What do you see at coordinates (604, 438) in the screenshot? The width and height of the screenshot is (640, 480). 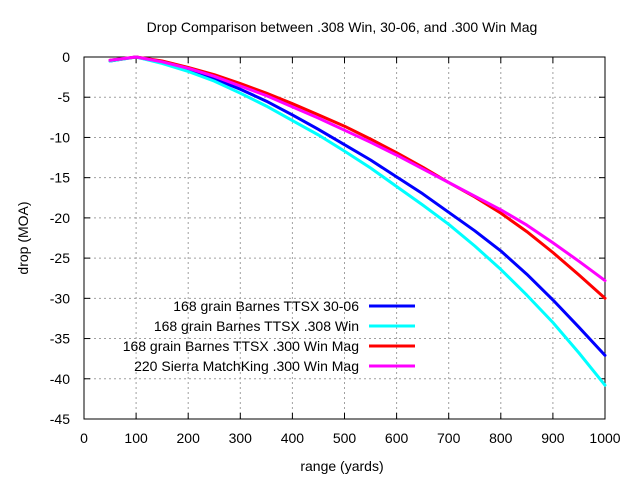 I see `x-tick-label: 1000` at bounding box center [604, 438].